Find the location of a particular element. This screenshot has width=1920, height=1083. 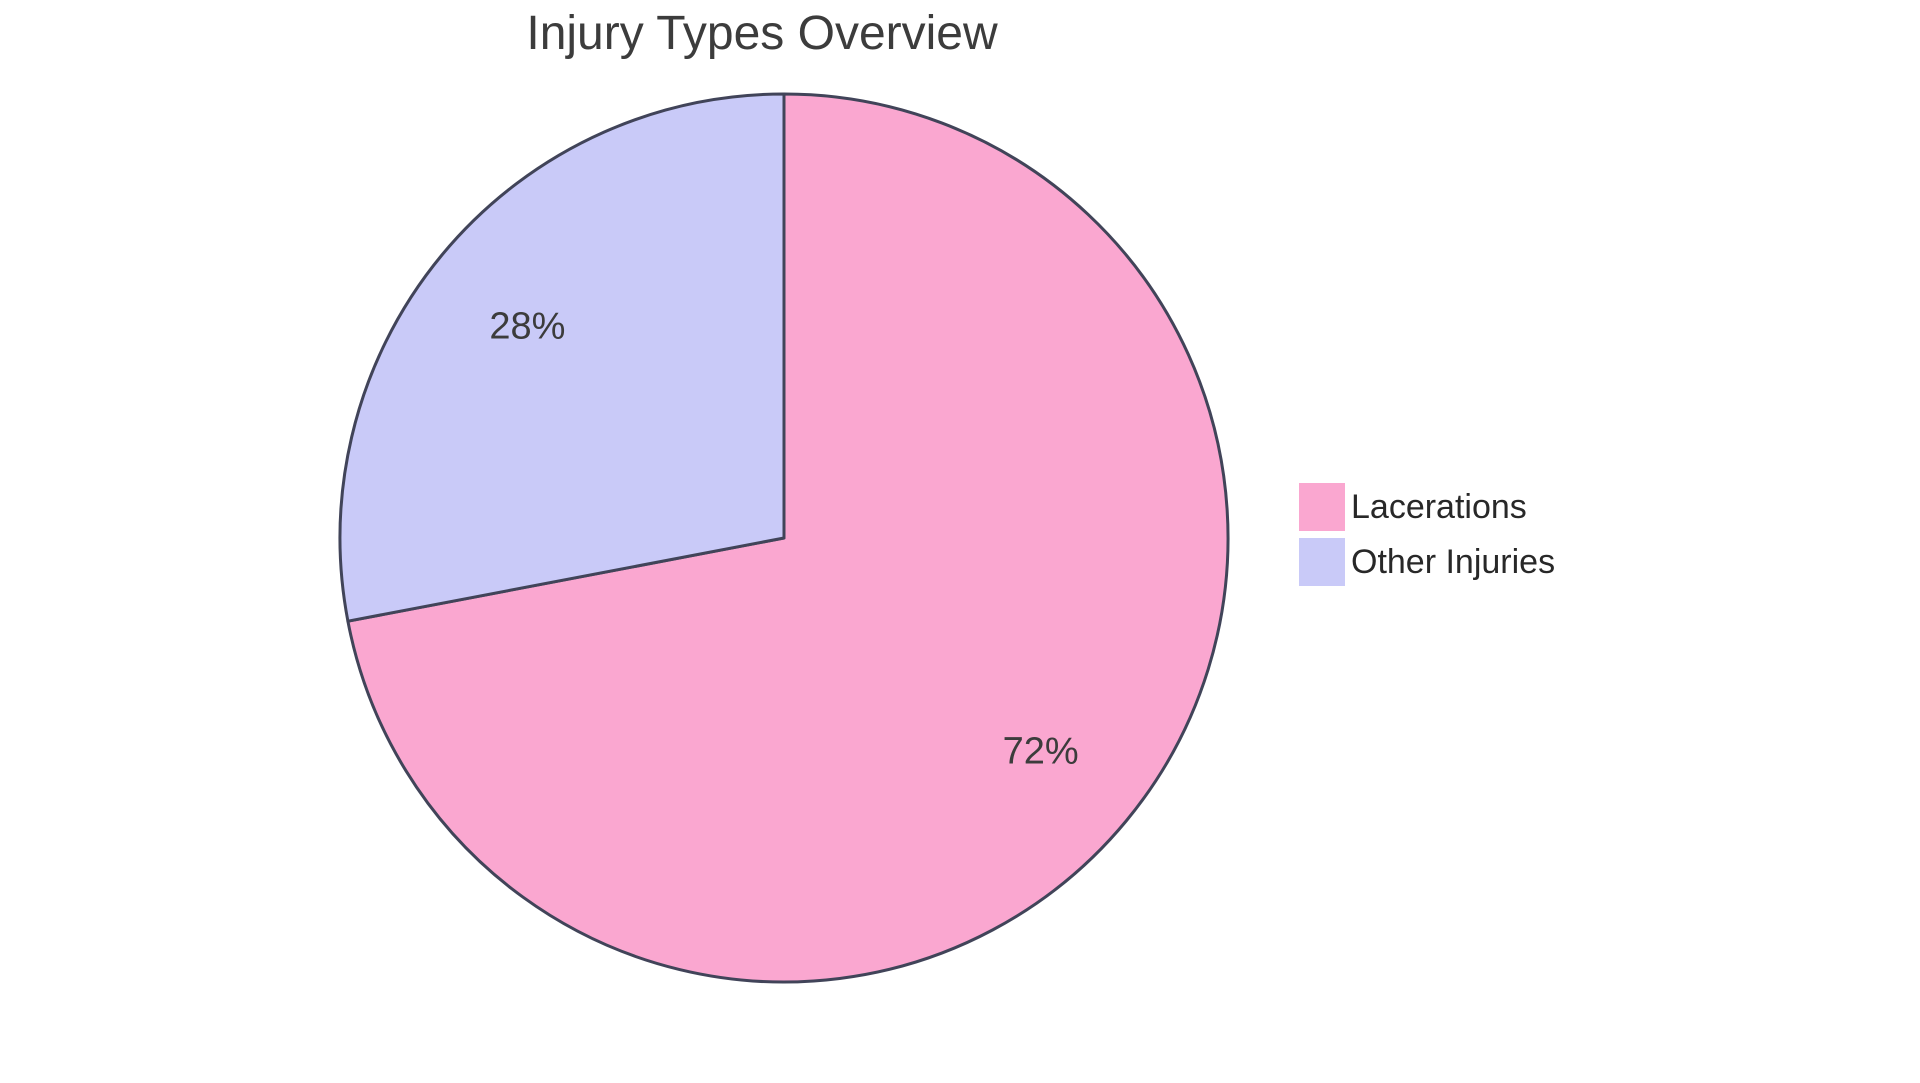

slice-percent-label-lacerations: 72% is located at coordinates (1041, 751).